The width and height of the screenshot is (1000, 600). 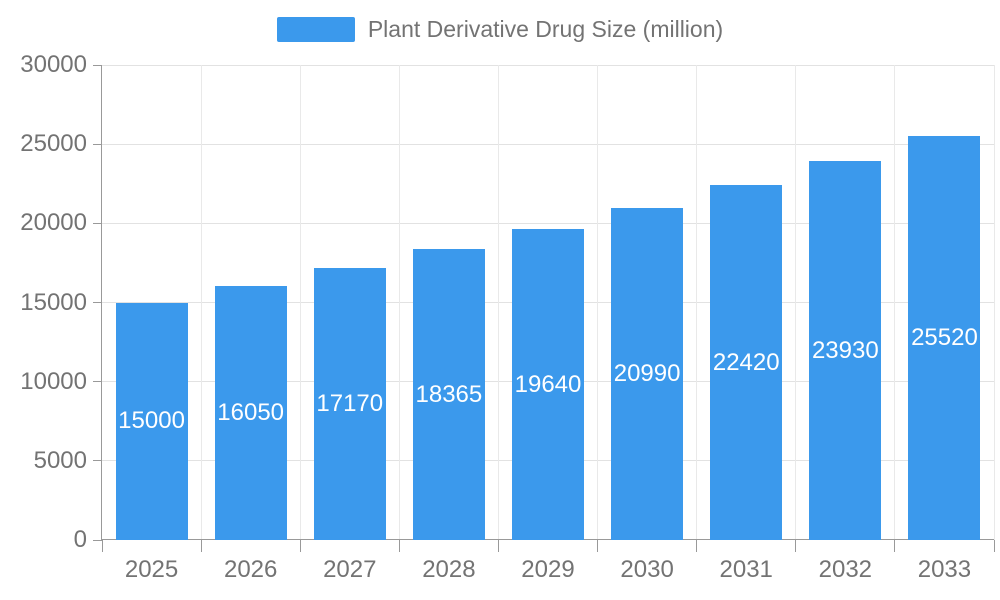 I want to click on y-axis-line, so click(x=101, y=302).